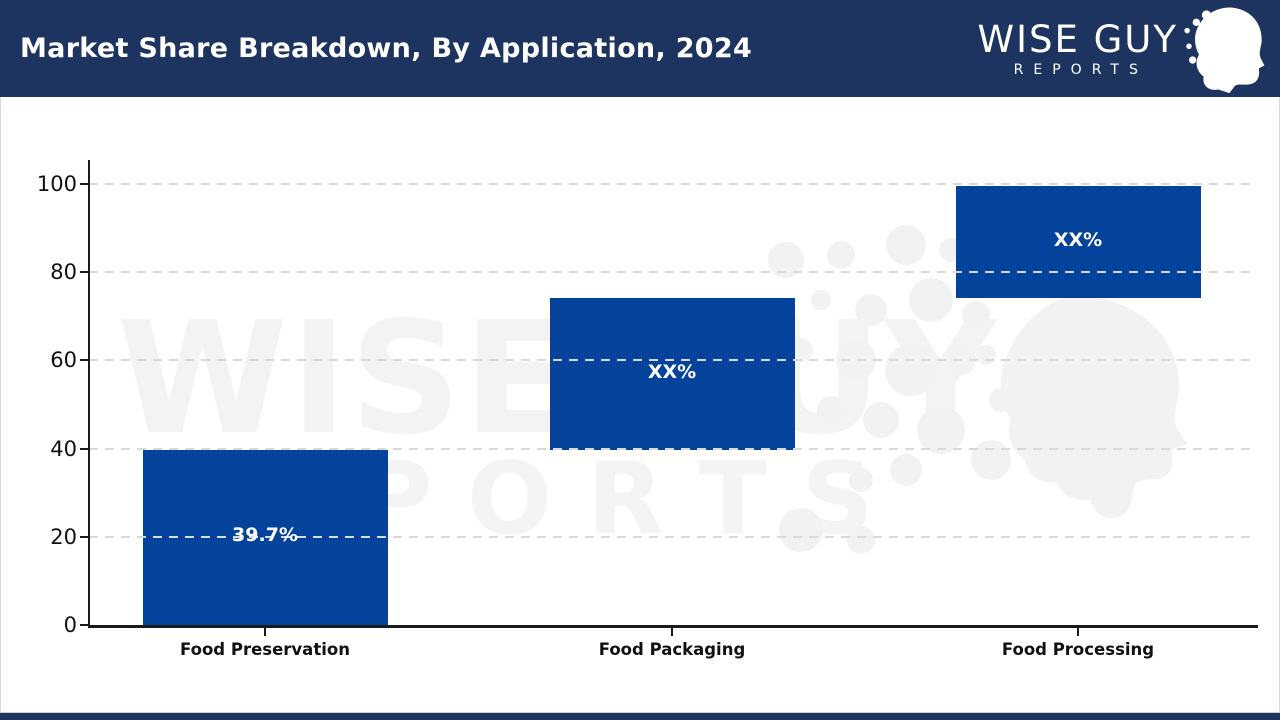 The height and width of the screenshot is (720, 1280). I want to click on x-category-label-food-processing: Food Processing, so click(1078, 649).